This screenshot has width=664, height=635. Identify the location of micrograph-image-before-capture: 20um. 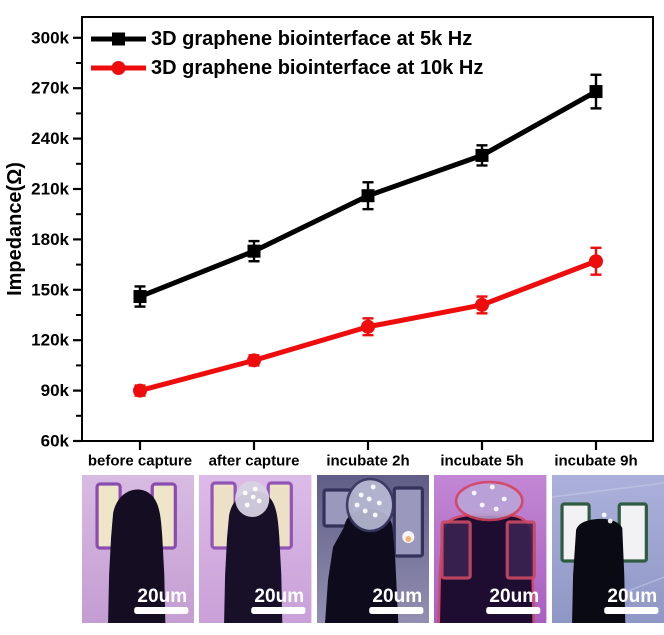
(138, 549).